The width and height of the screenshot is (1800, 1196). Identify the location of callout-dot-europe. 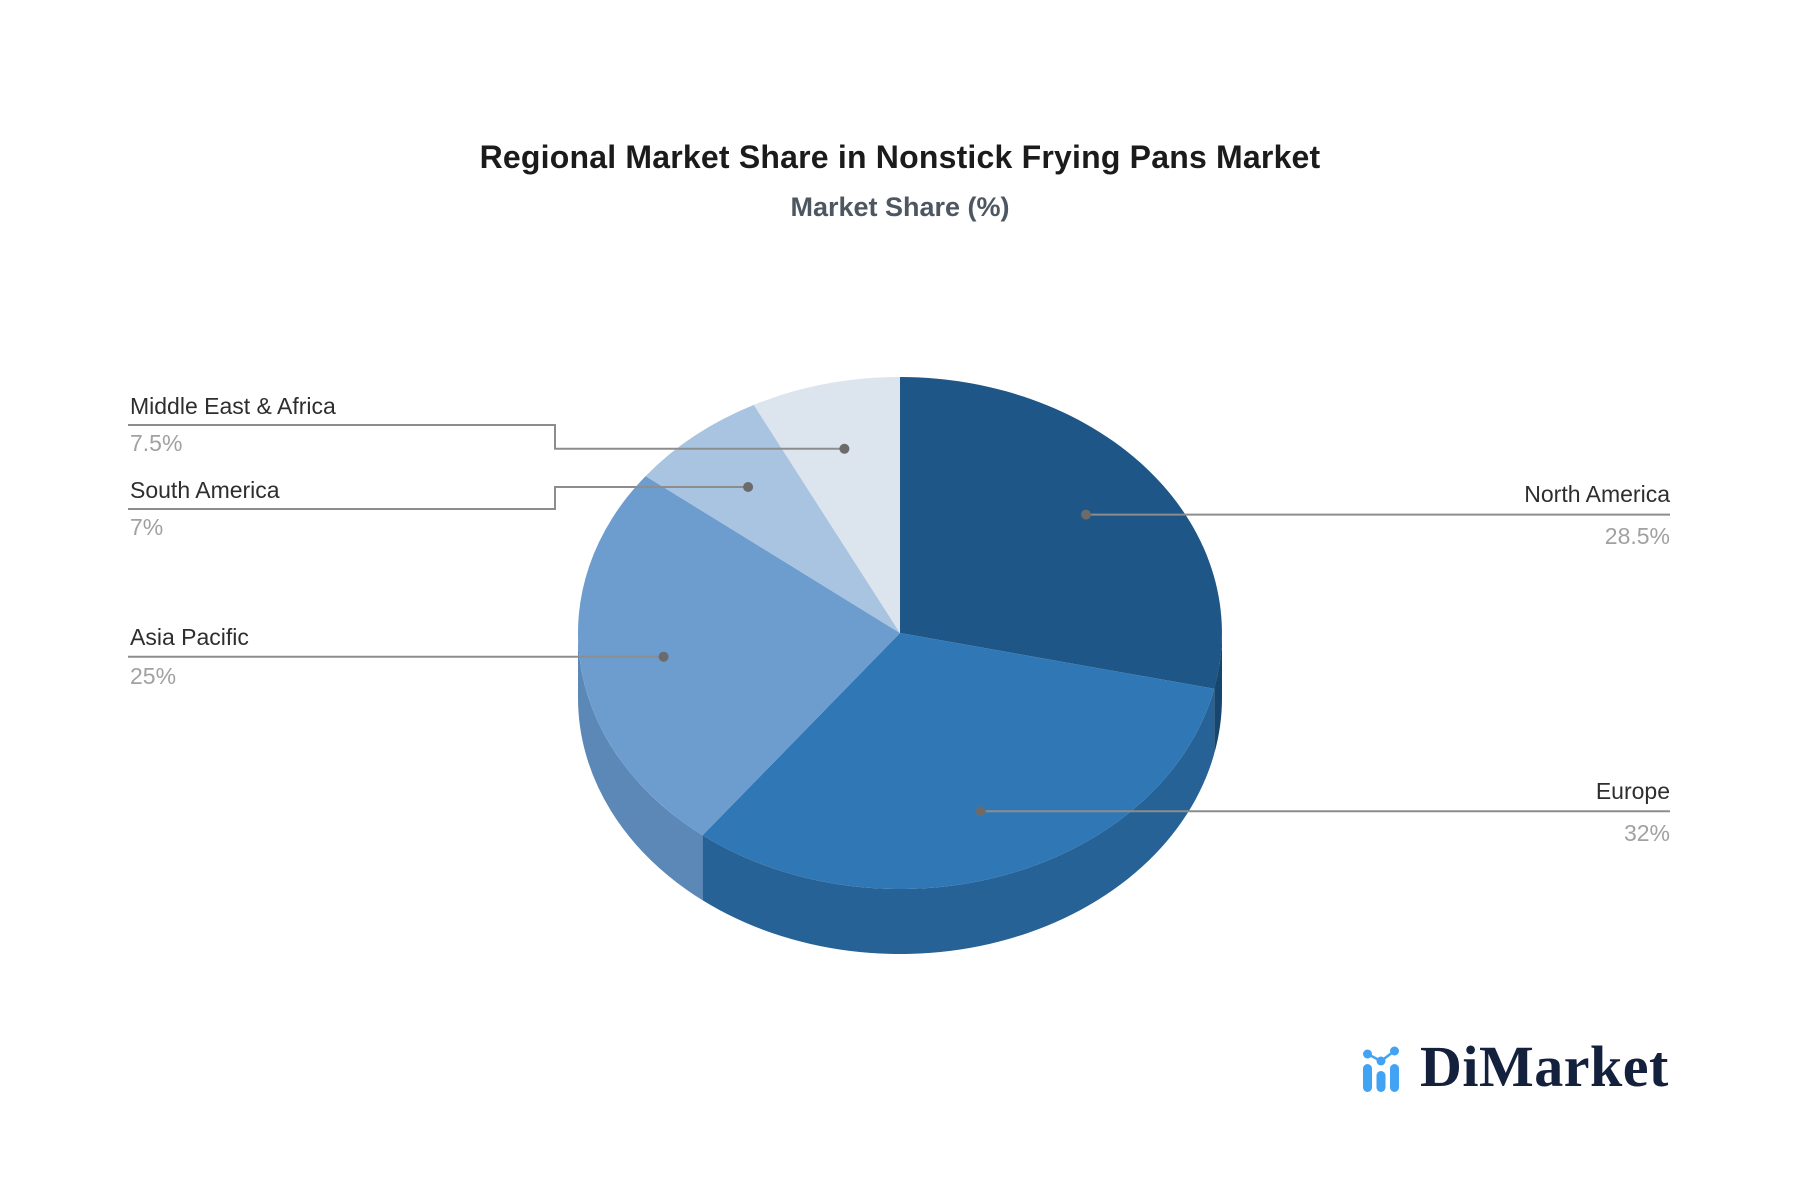
(980, 811).